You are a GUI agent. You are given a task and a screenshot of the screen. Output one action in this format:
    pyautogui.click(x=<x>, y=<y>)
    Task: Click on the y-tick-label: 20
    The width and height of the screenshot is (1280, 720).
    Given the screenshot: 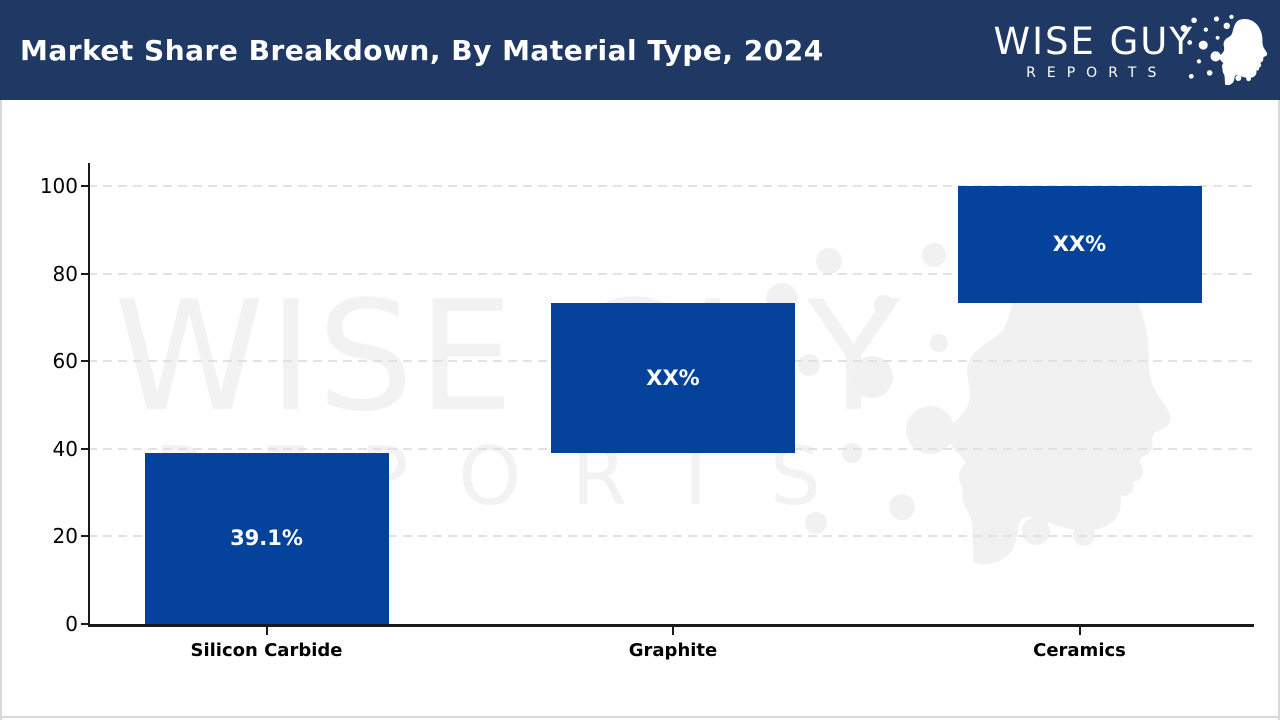 What is the action you would take?
    pyautogui.click(x=65, y=536)
    